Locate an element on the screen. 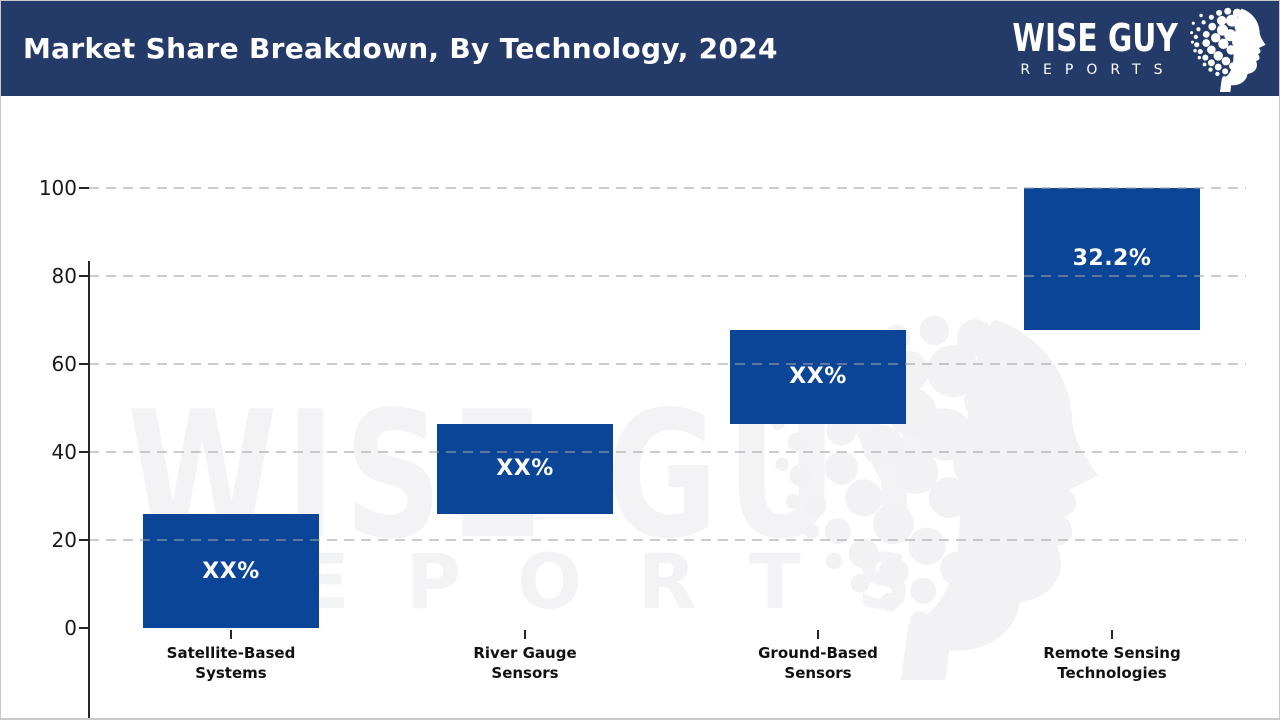  y-tick-label: 20 is located at coordinates (64, 540).